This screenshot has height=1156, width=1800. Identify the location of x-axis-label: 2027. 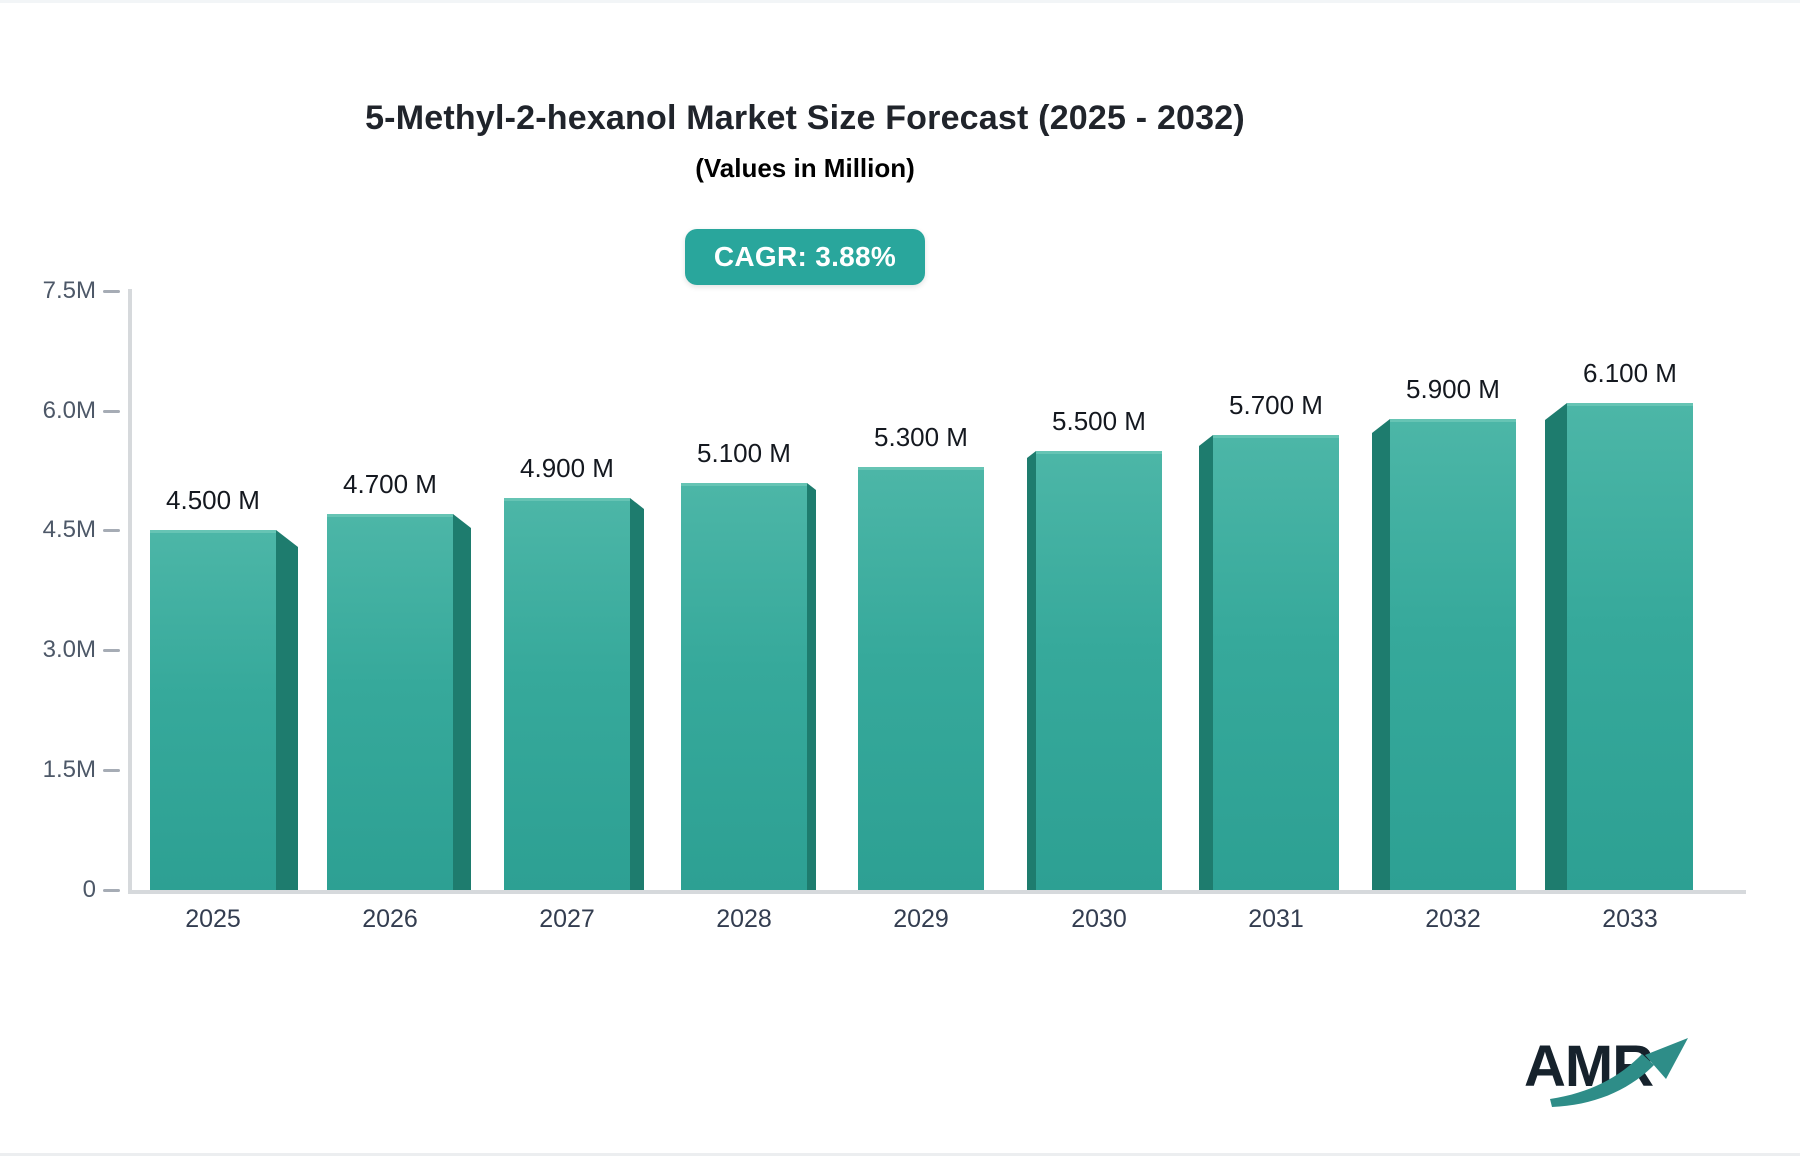
(567, 919).